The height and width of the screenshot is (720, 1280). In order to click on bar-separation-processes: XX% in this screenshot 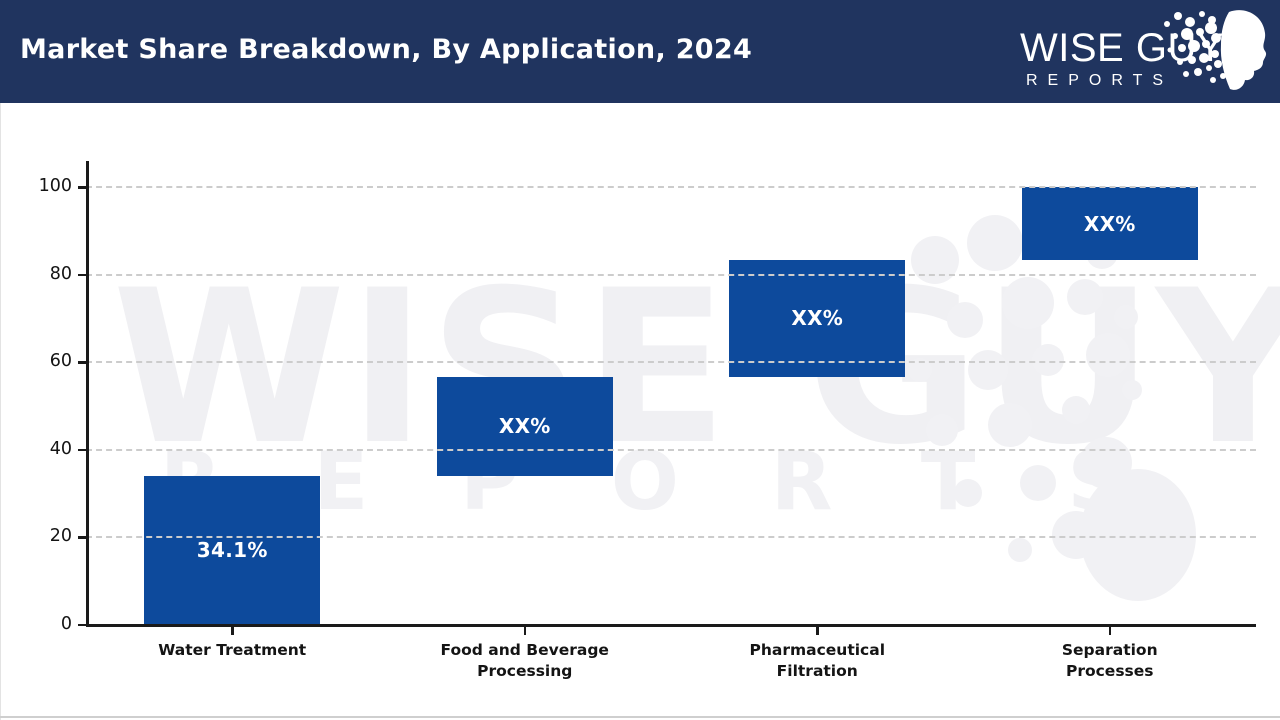, I will do `click(1109, 223)`.